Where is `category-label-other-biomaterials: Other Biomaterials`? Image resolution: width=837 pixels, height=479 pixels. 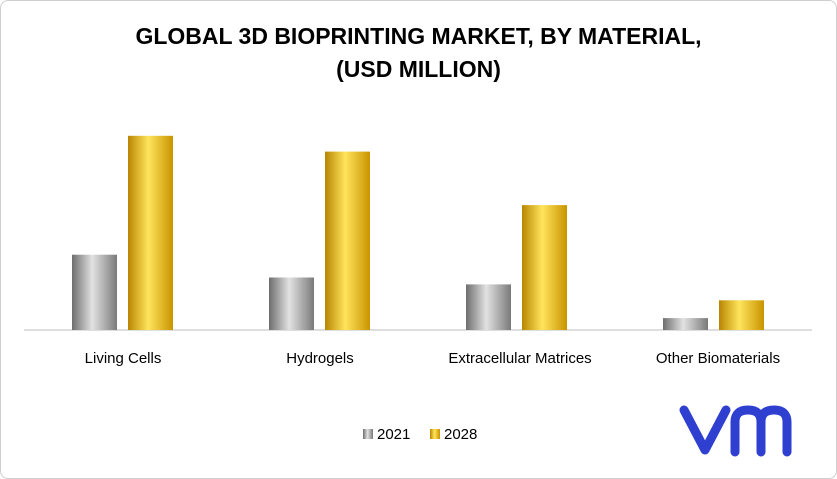
category-label-other-biomaterials: Other Biomaterials is located at coordinates (718, 358).